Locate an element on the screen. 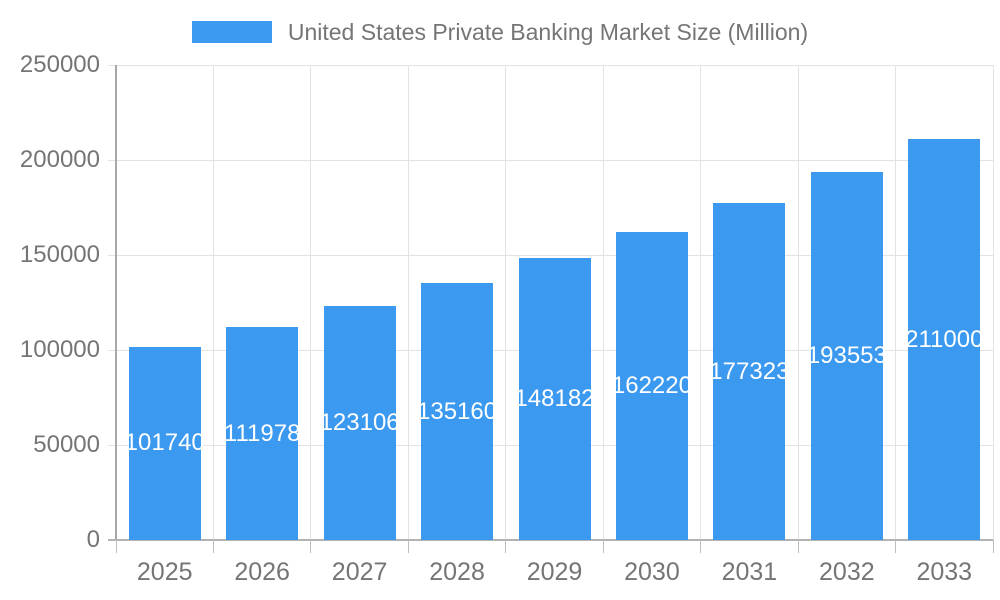 The height and width of the screenshot is (600, 1000). legend-swatch is located at coordinates (231, 32).